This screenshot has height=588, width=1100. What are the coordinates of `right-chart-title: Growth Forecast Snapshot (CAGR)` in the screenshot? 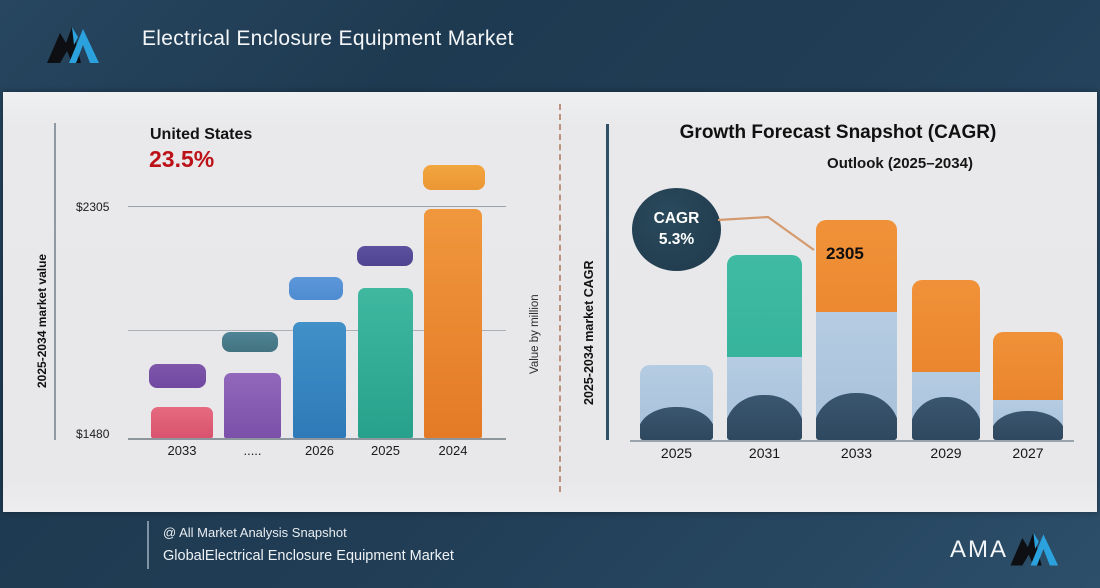 It's located at (838, 132).